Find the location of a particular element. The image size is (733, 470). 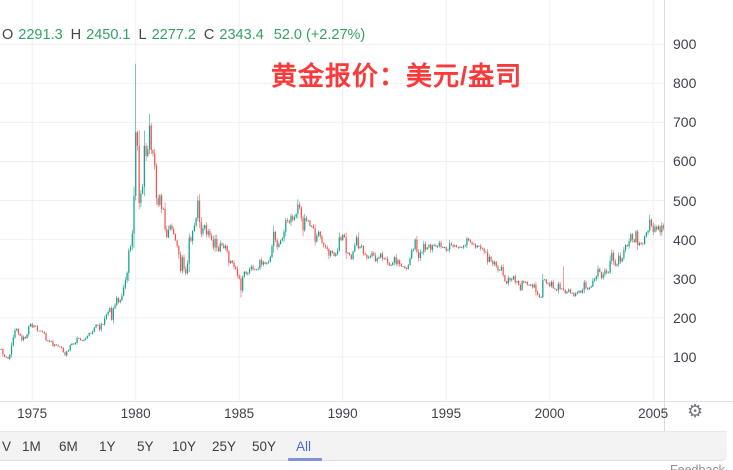

price-axis: 900 800 700 600 500 400 300 200 100 is located at coordinates (699, 215).